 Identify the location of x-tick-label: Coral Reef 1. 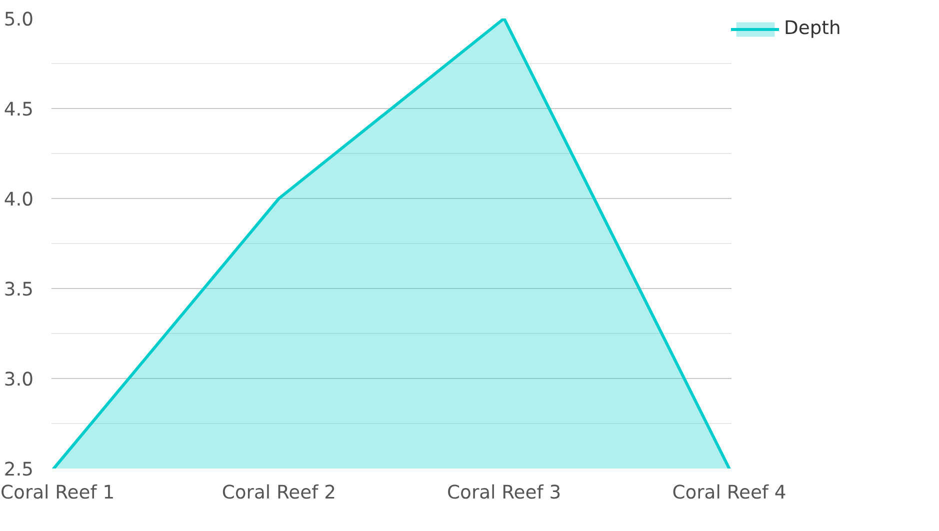
(57, 493).